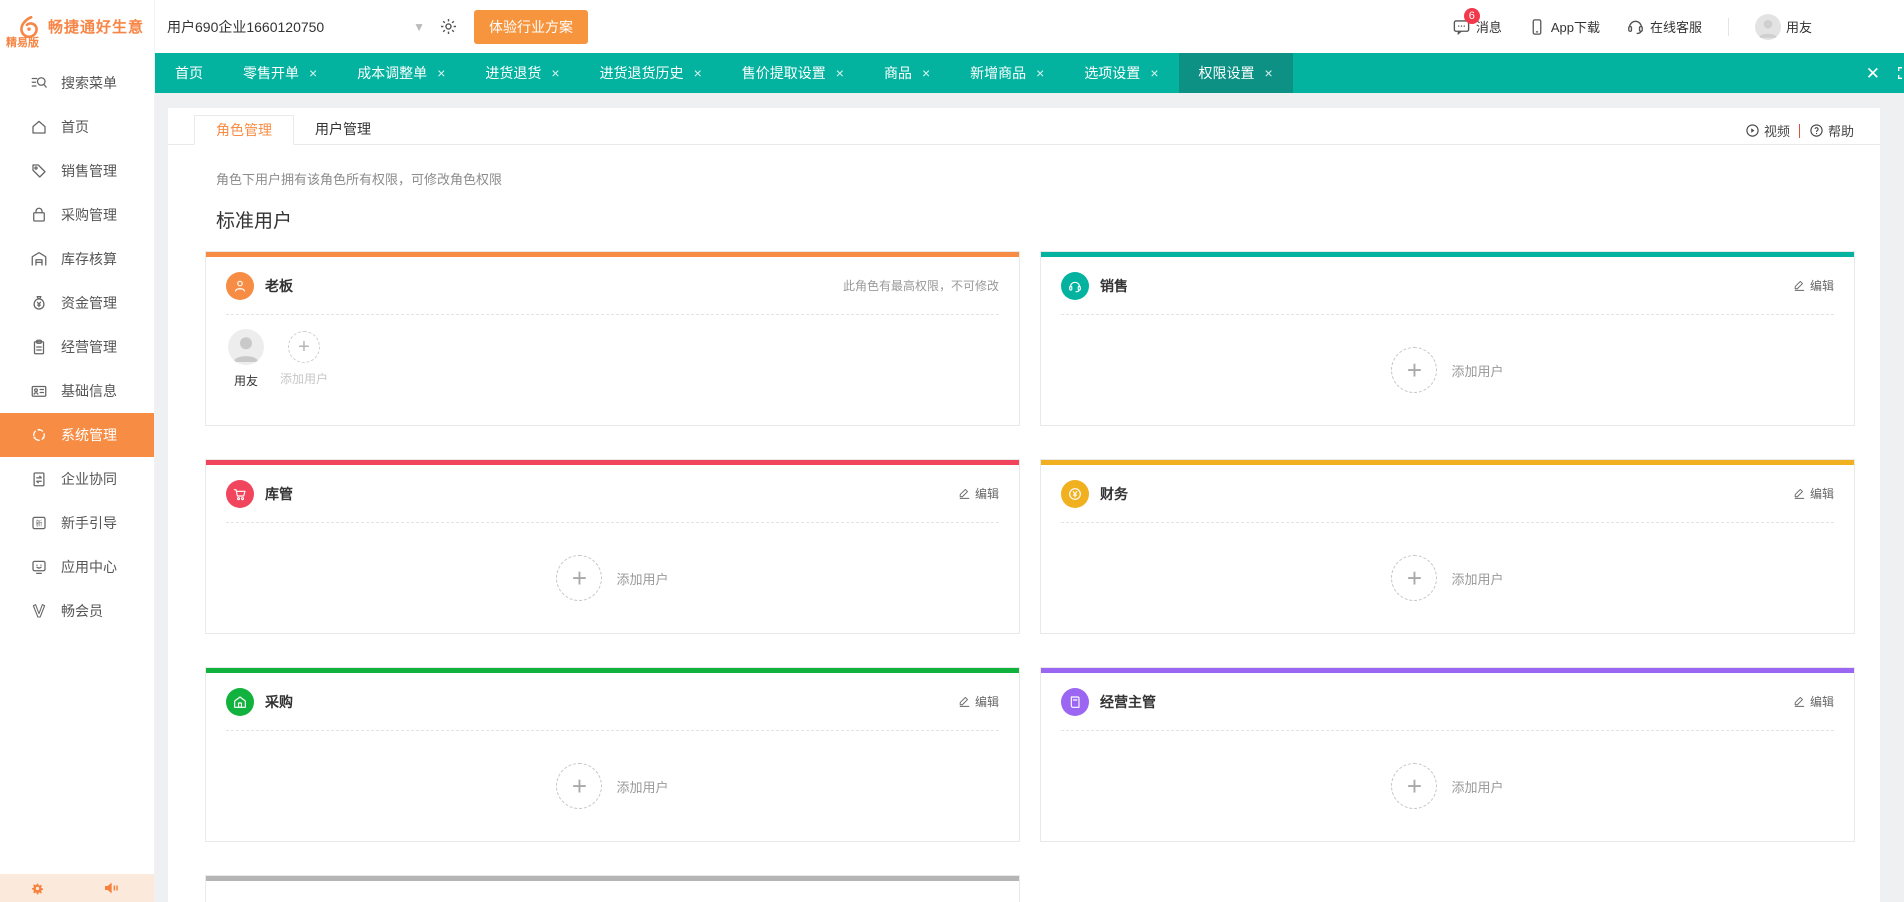  Describe the element at coordinates (37, 888) in the screenshot. I see `sidebar-settings-gear-icon` at that location.